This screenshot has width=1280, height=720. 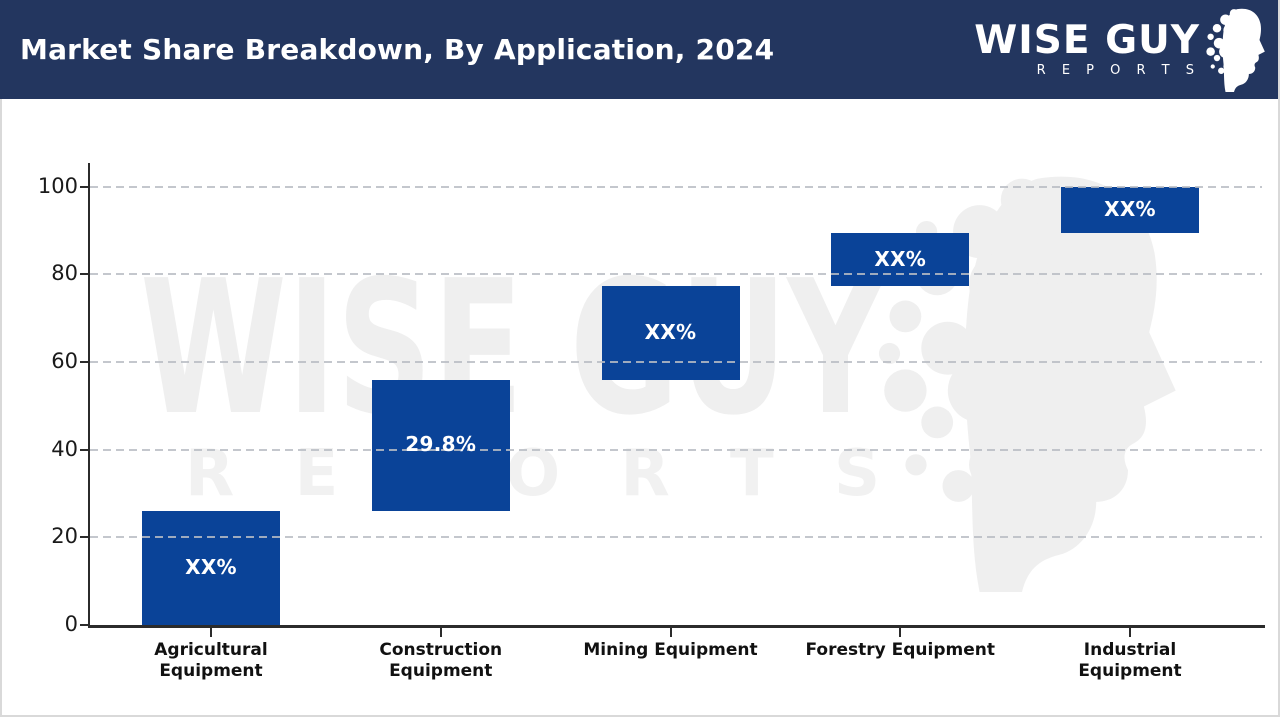 I want to click on x-category-label-construction-equipment: Construction Equipment, so click(x=441, y=660).